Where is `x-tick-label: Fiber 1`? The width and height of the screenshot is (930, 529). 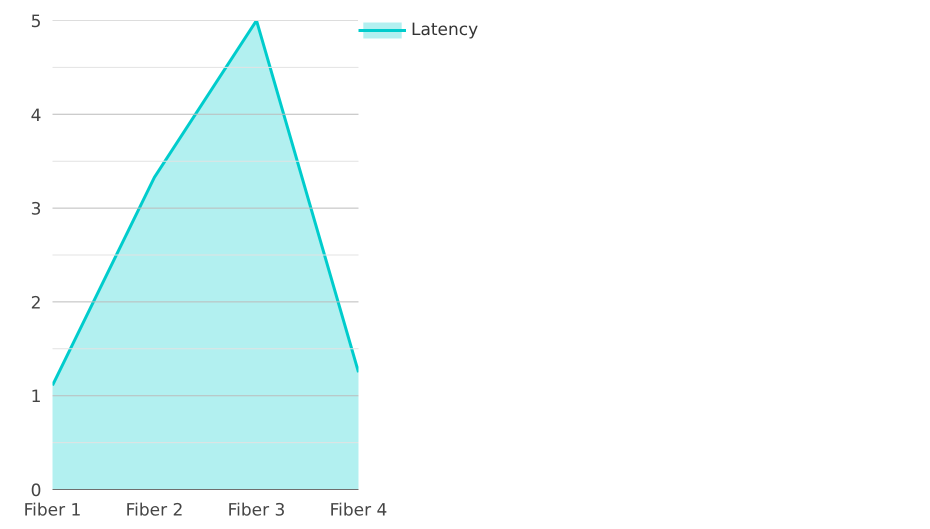
x-tick-label: Fiber 1 is located at coordinates (53, 510).